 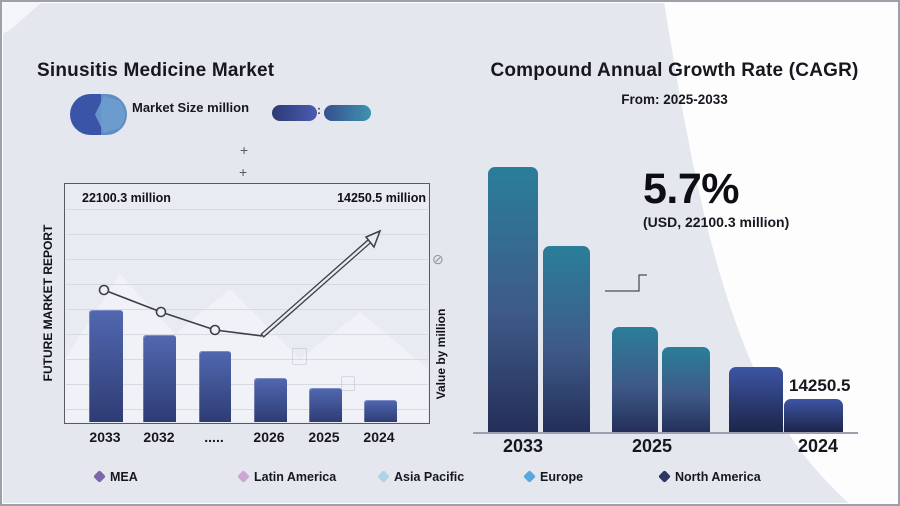 I want to click on value-annotation-2033: 22100.3 million, so click(x=126, y=198).